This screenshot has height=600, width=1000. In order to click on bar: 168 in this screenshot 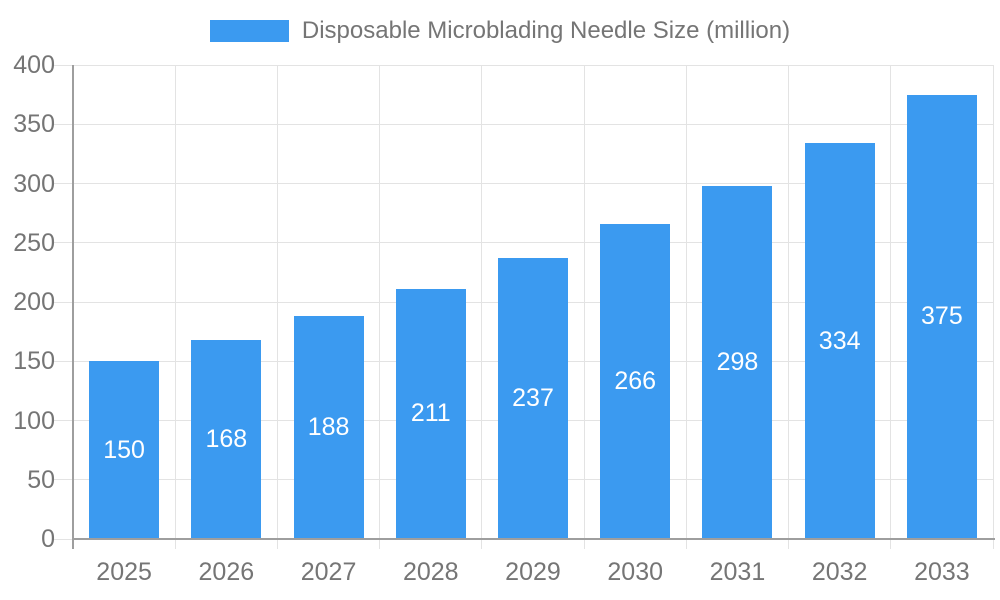, I will do `click(226, 439)`.